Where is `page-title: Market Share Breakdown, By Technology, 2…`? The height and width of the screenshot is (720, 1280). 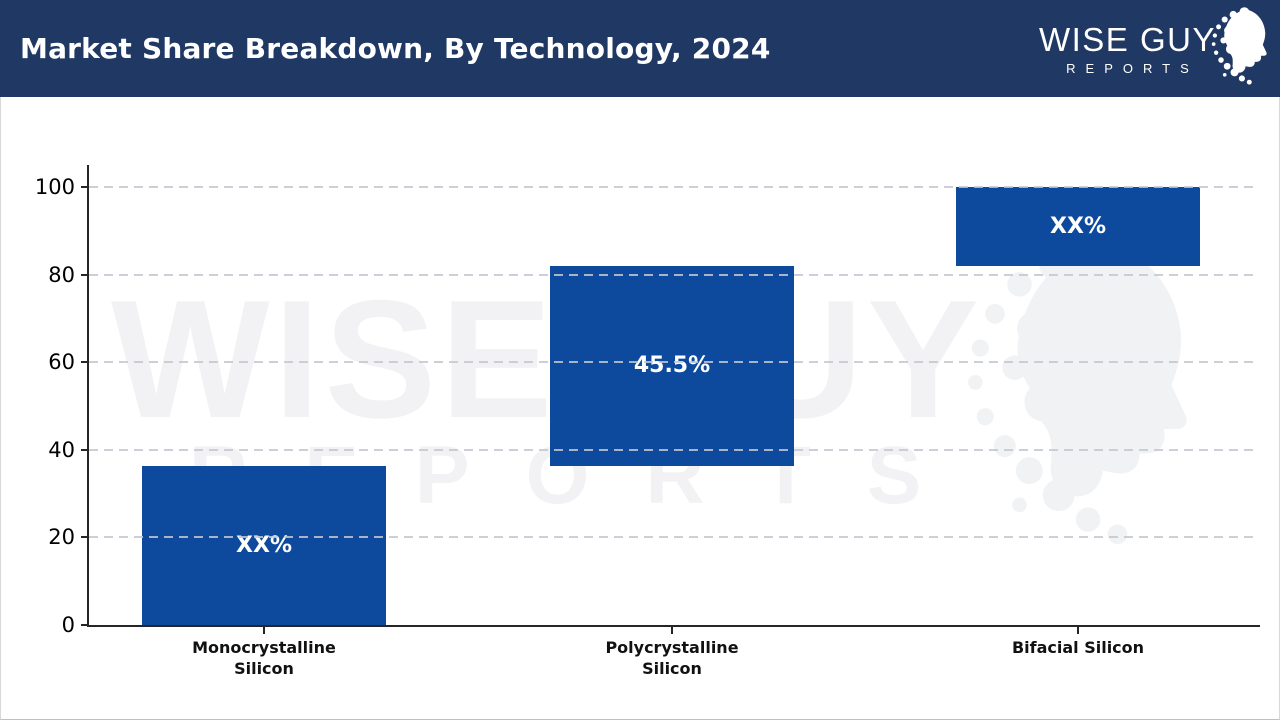
page-title: Market Share Breakdown, By Technology, 2… is located at coordinates (395, 48).